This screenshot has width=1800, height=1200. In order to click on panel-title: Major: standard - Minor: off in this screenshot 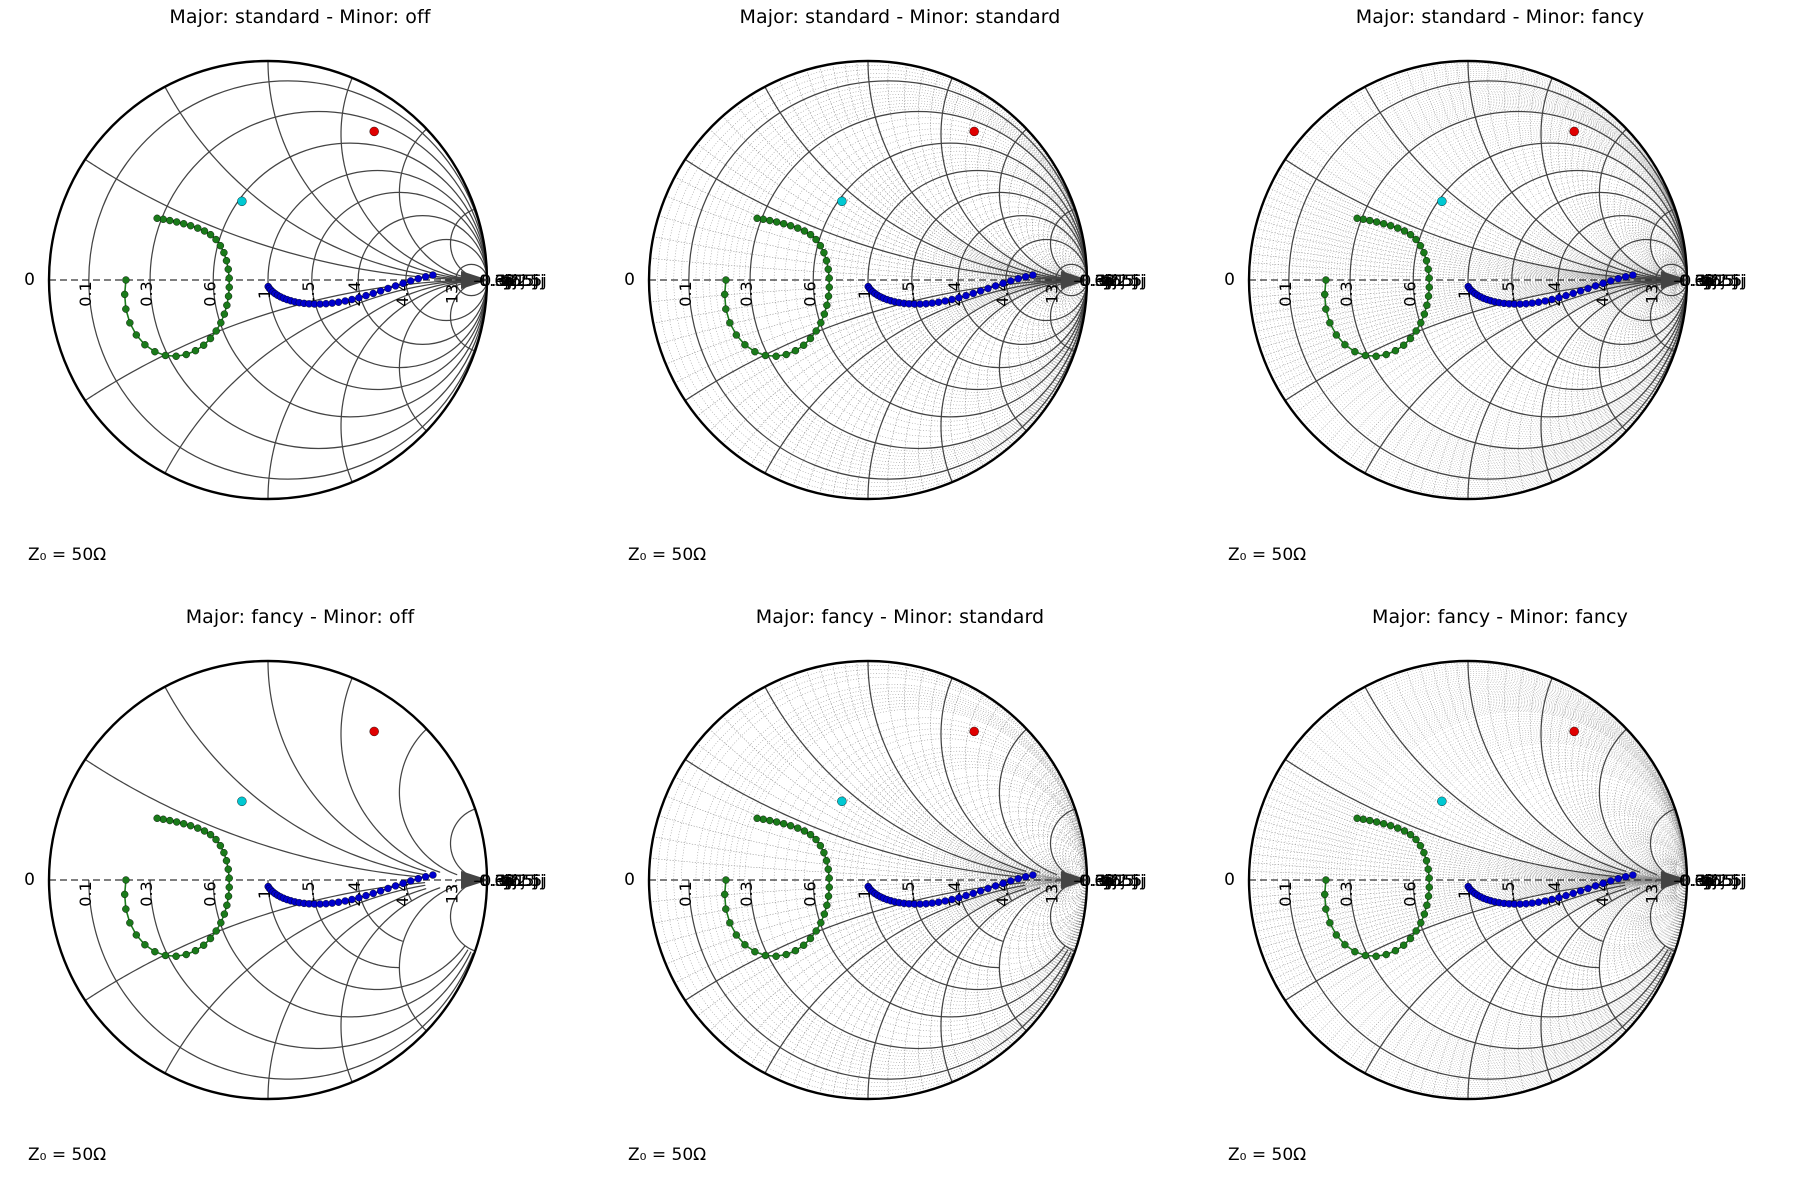, I will do `click(300, 17)`.